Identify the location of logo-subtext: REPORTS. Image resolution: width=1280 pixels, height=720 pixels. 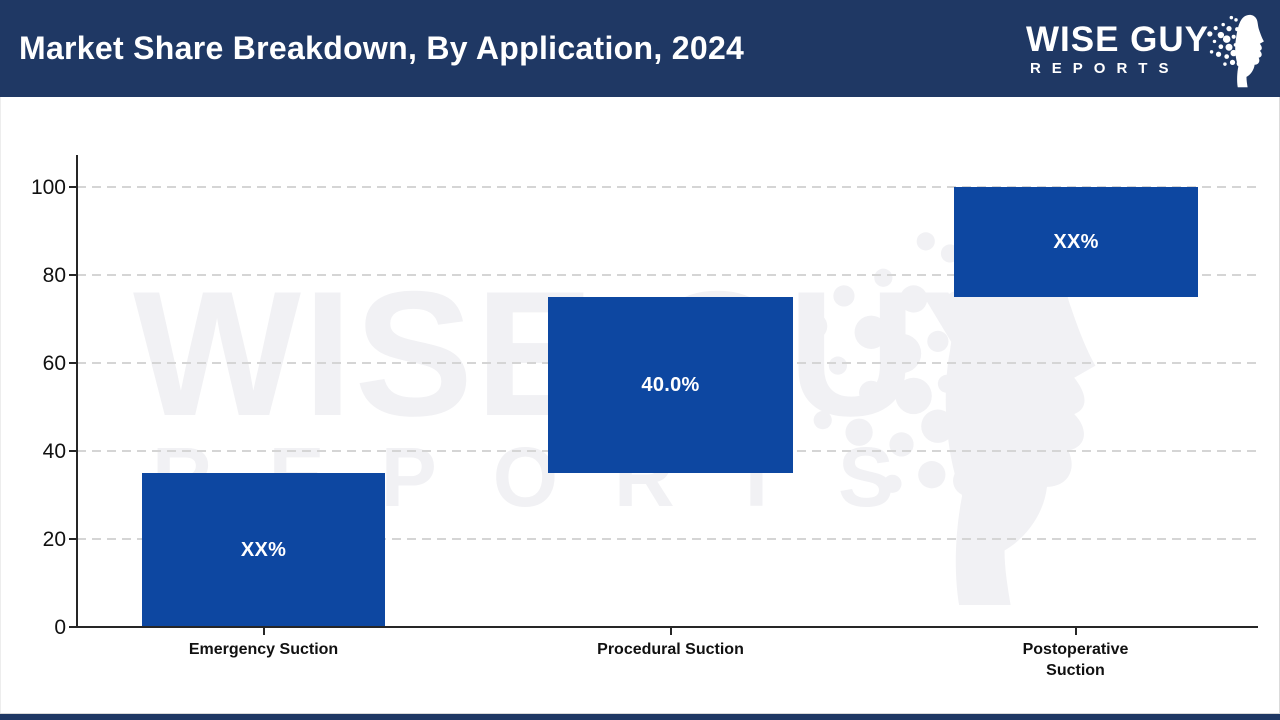
(1104, 68).